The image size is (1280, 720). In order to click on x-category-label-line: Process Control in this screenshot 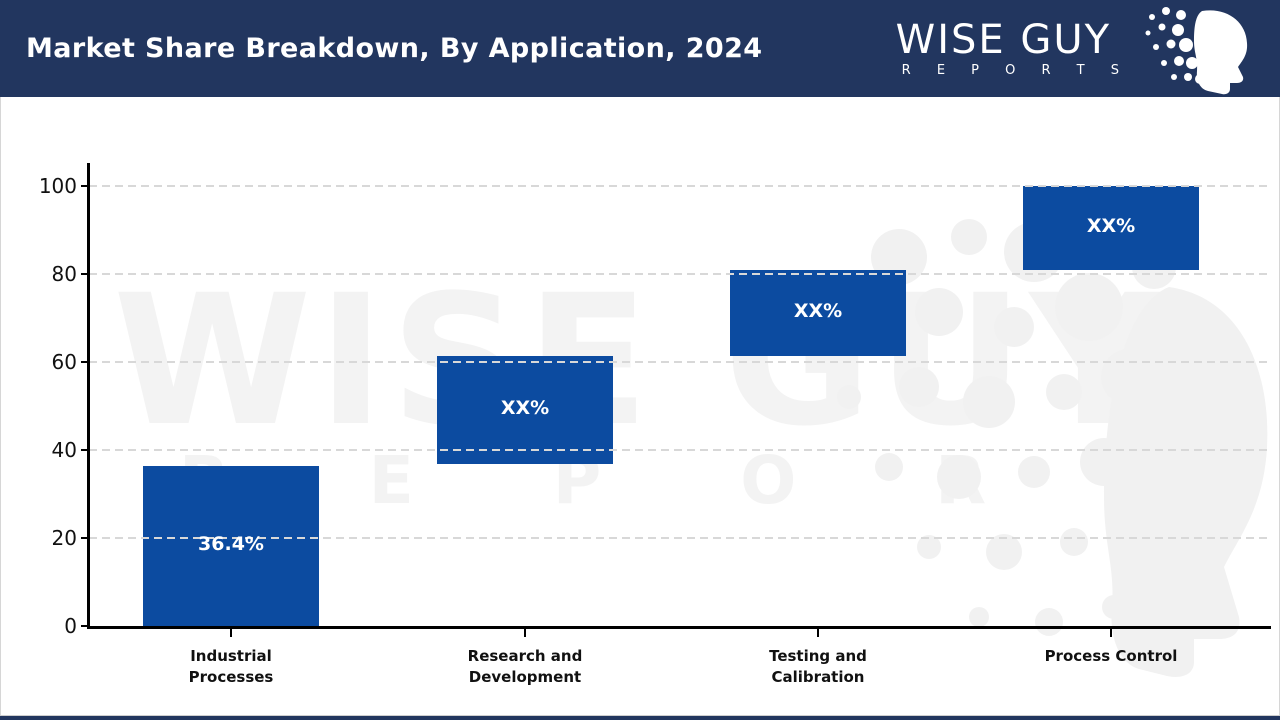, I will do `click(1111, 656)`.